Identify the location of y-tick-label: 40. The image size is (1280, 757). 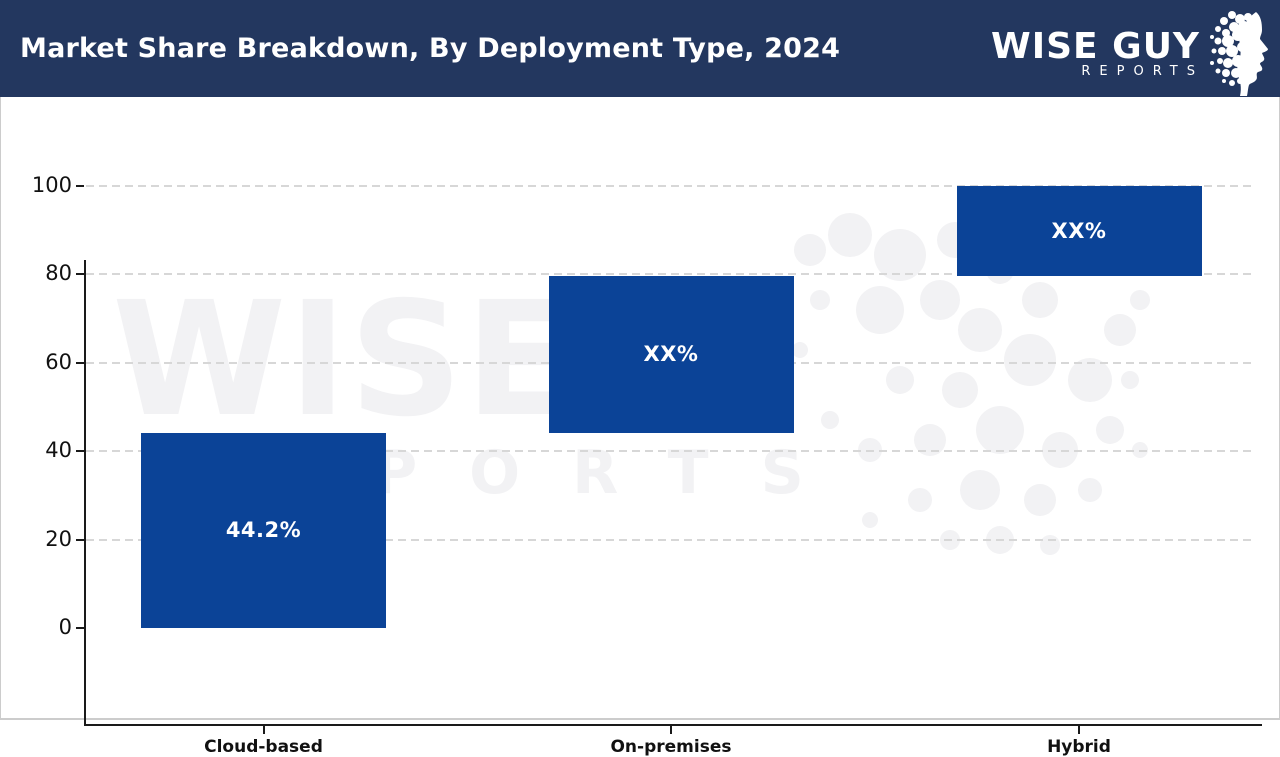
(58, 450).